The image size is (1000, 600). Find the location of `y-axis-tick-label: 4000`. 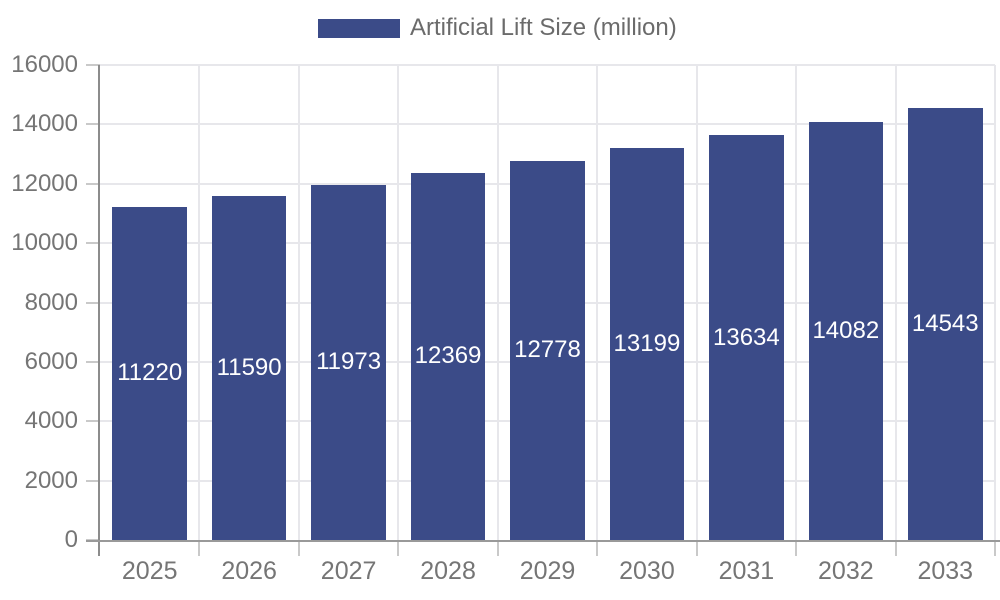

y-axis-tick-label: 4000 is located at coordinates (51, 421).